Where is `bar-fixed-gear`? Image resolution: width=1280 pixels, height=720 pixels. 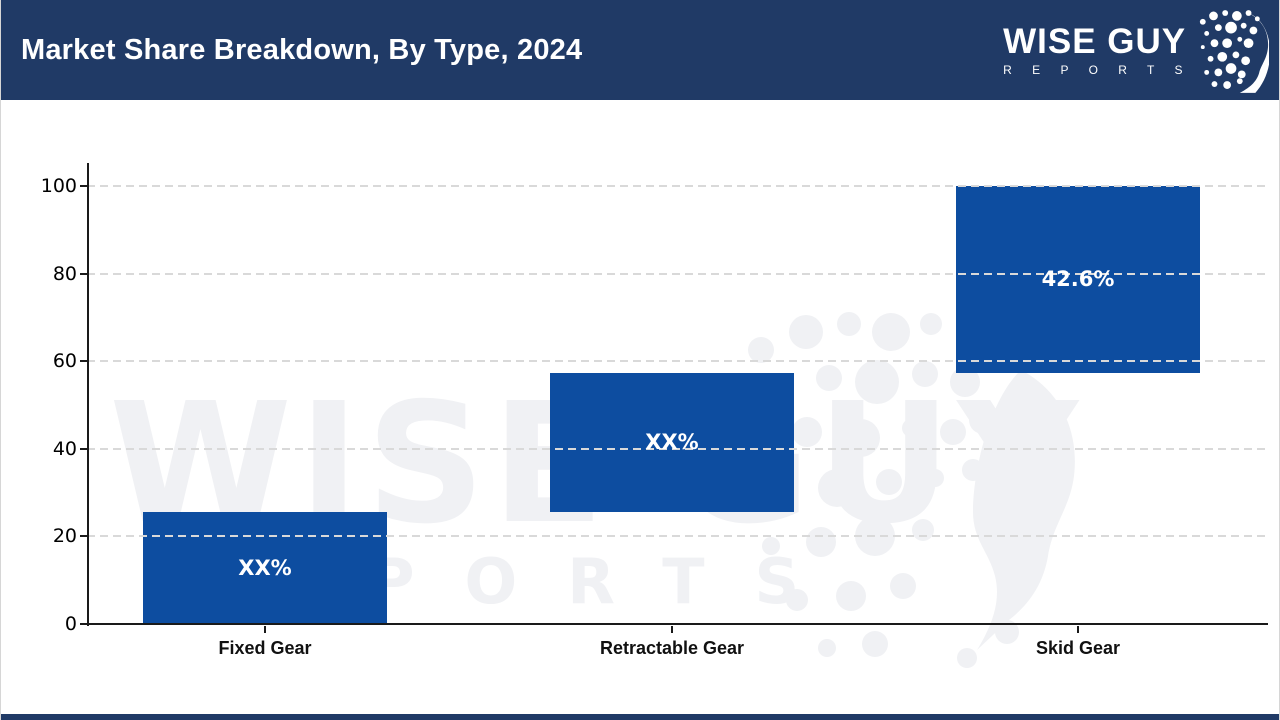 bar-fixed-gear is located at coordinates (265, 567).